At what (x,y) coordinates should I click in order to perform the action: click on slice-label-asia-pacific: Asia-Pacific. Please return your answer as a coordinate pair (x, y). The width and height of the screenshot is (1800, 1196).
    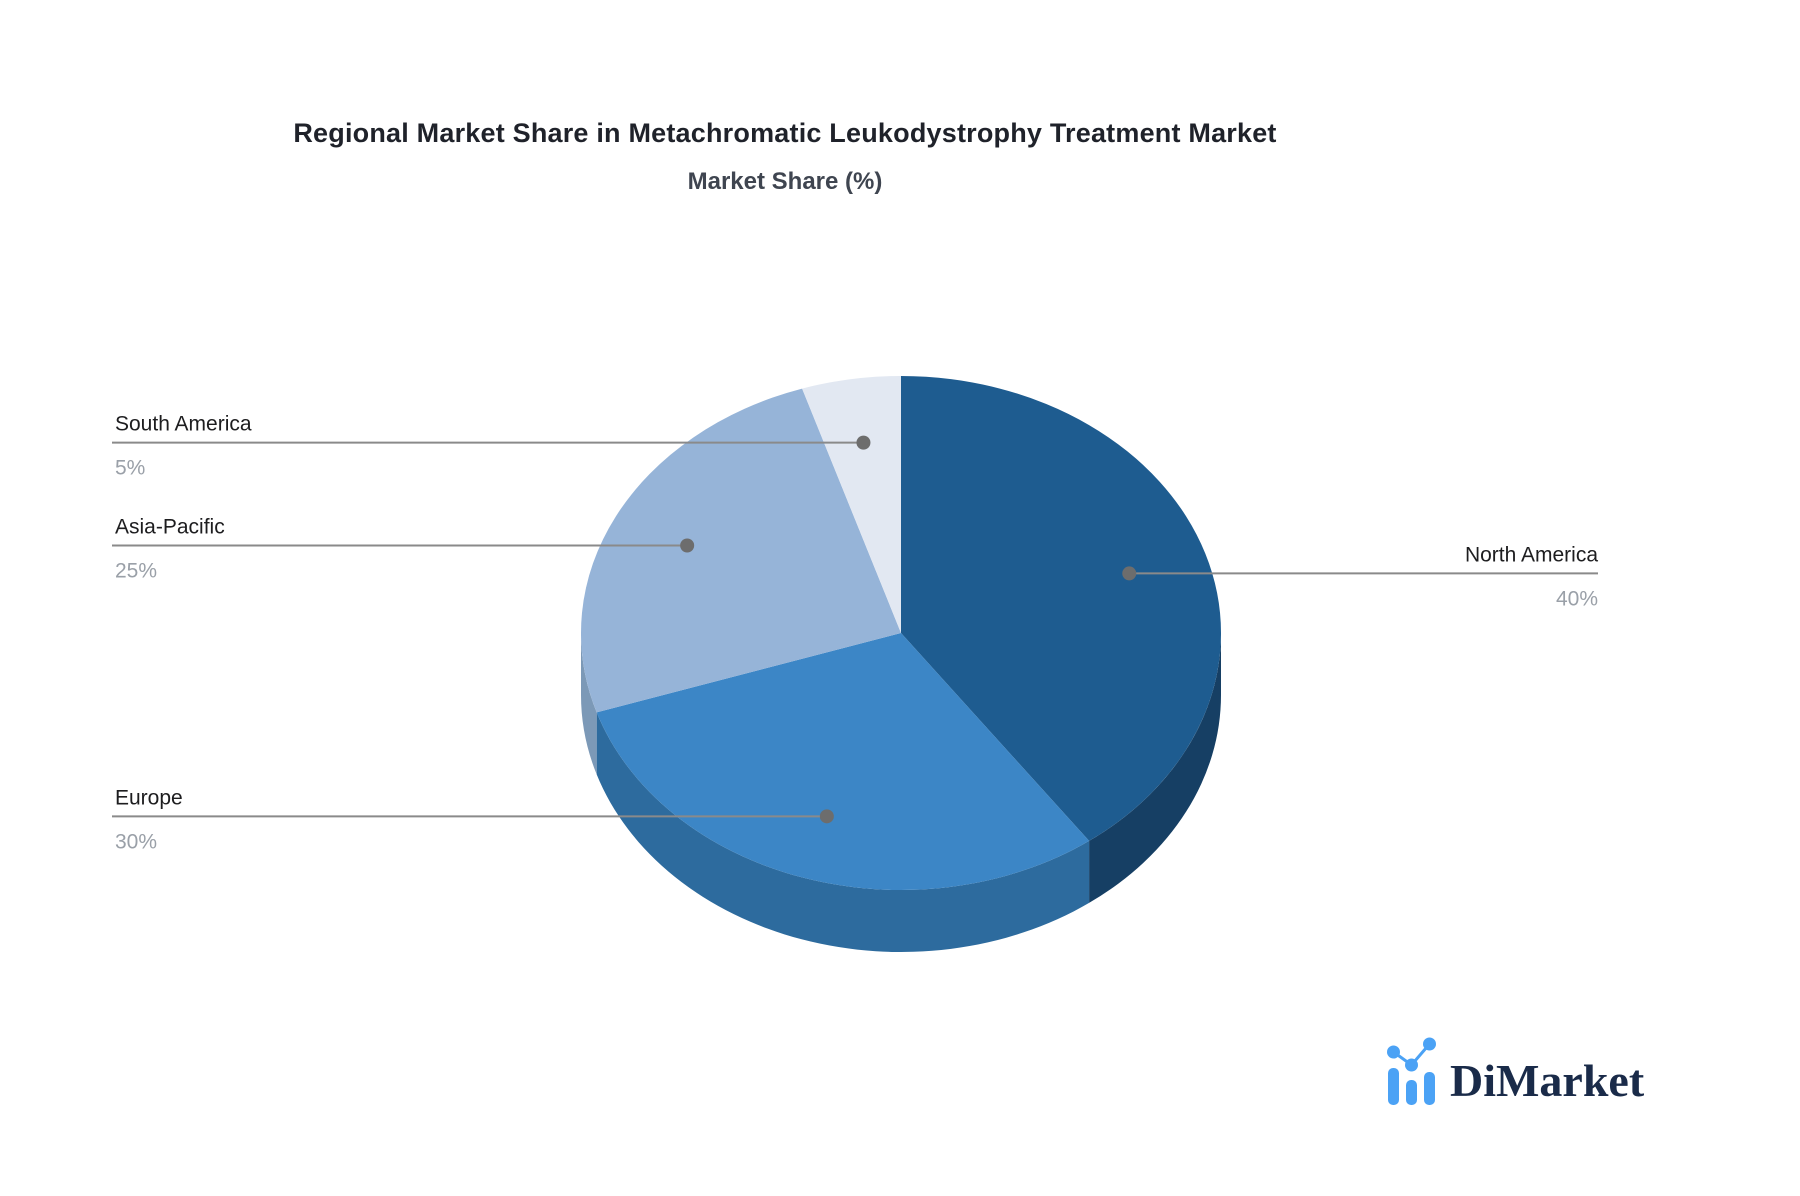
    Looking at the image, I should click on (170, 526).